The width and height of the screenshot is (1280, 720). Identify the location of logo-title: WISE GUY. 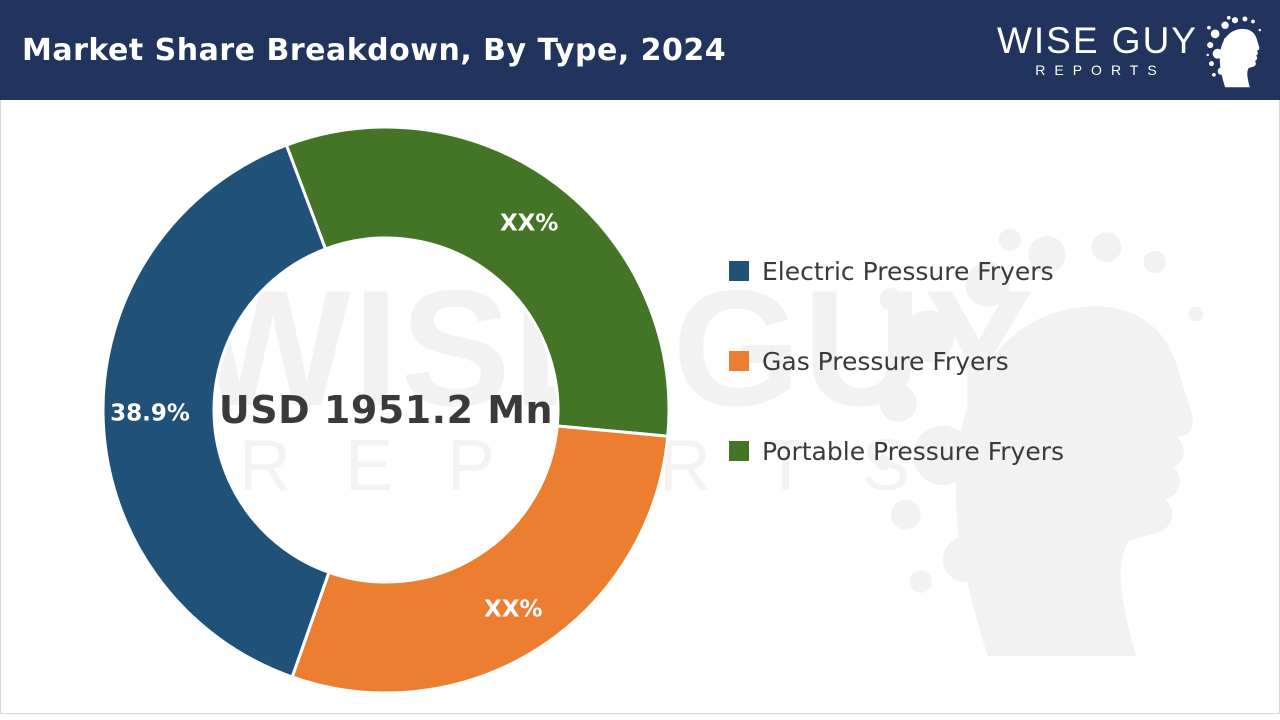
(1097, 40).